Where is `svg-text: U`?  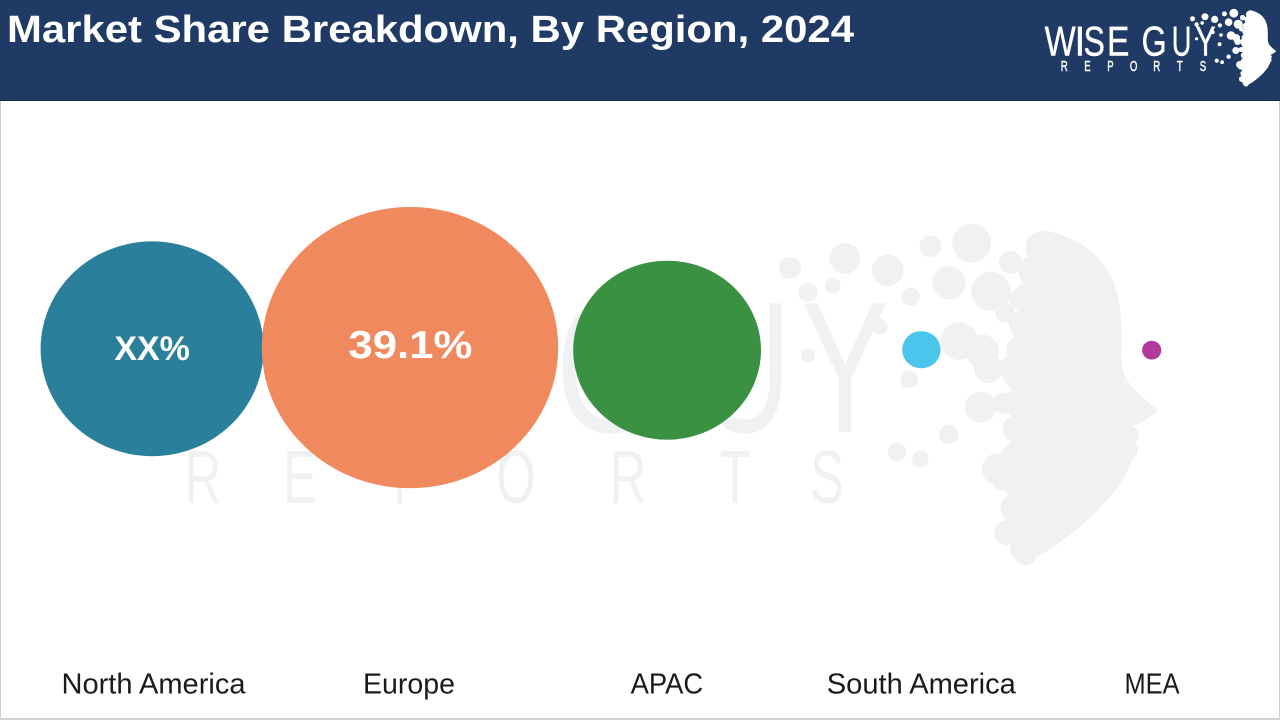
svg-text: U is located at coordinates (1182, 41).